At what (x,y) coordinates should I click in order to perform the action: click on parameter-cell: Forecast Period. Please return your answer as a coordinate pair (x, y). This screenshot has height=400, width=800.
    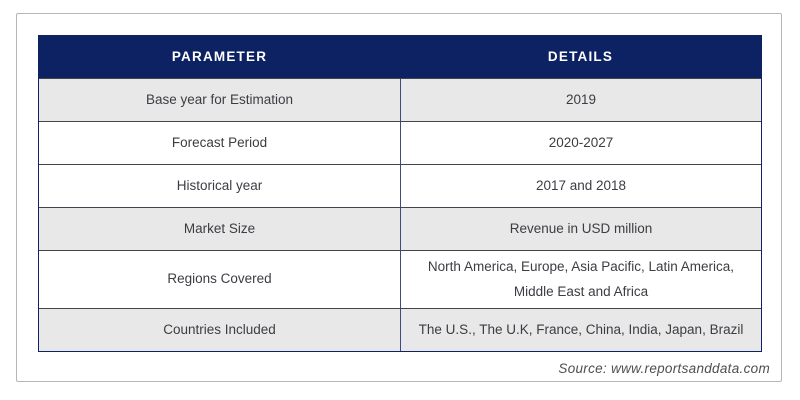
    Looking at the image, I should click on (219, 142).